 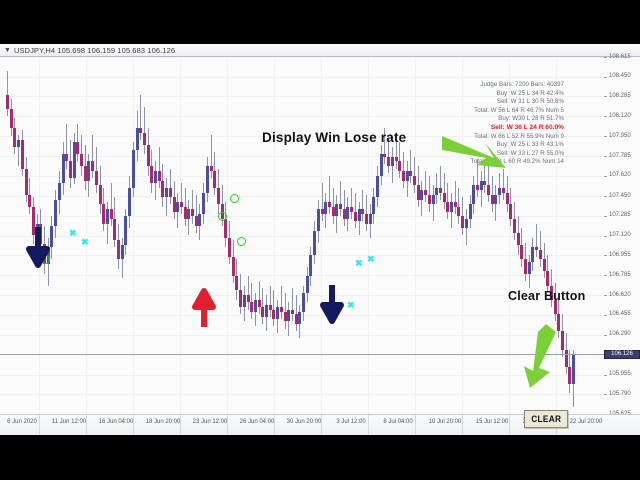 I want to click on time-axis-tick: 11 Jun 12:00, so click(x=69, y=422).